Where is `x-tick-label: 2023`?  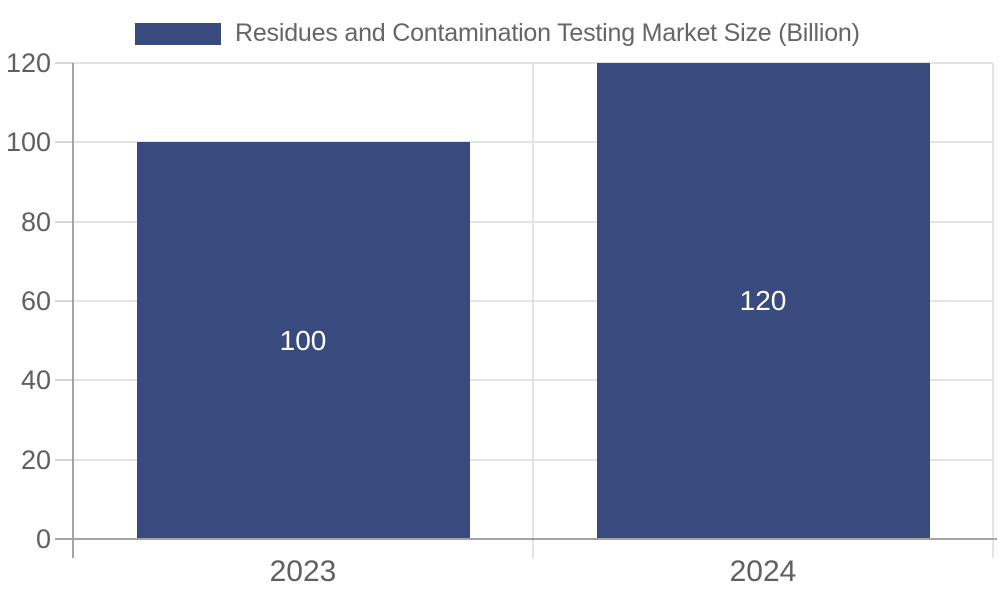
x-tick-label: 2023 is located at coordinates (303, 571).